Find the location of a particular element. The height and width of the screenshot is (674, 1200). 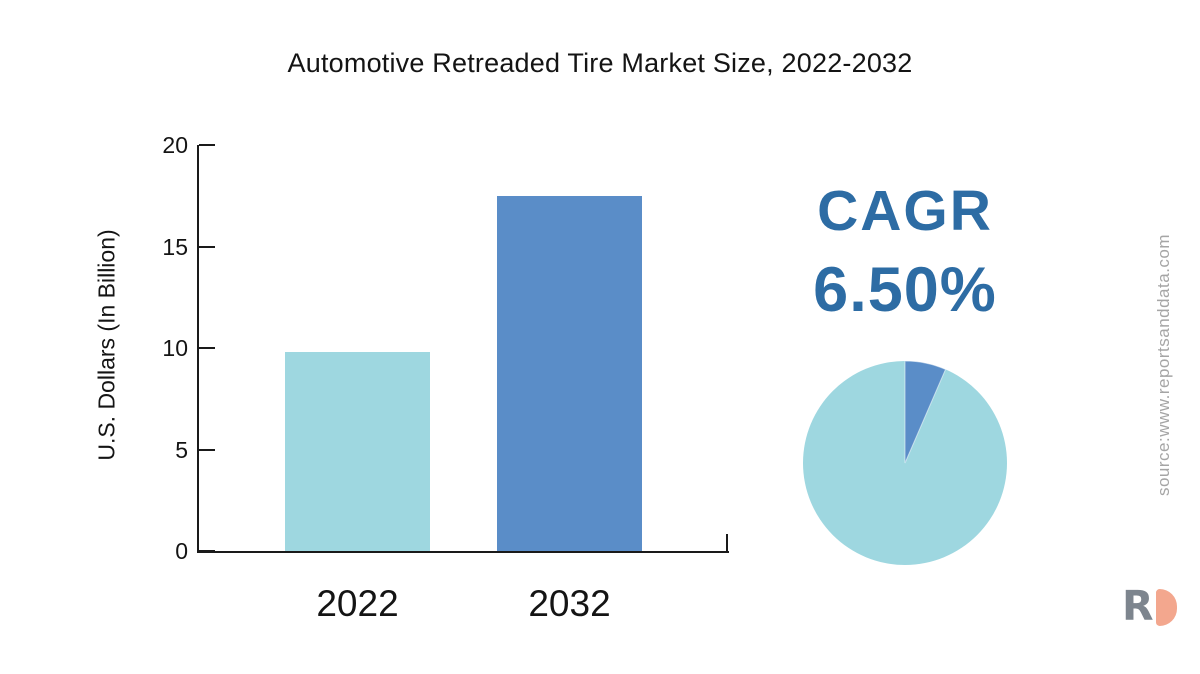

logo-letter-r: R is located at coordinates (1138, 606).